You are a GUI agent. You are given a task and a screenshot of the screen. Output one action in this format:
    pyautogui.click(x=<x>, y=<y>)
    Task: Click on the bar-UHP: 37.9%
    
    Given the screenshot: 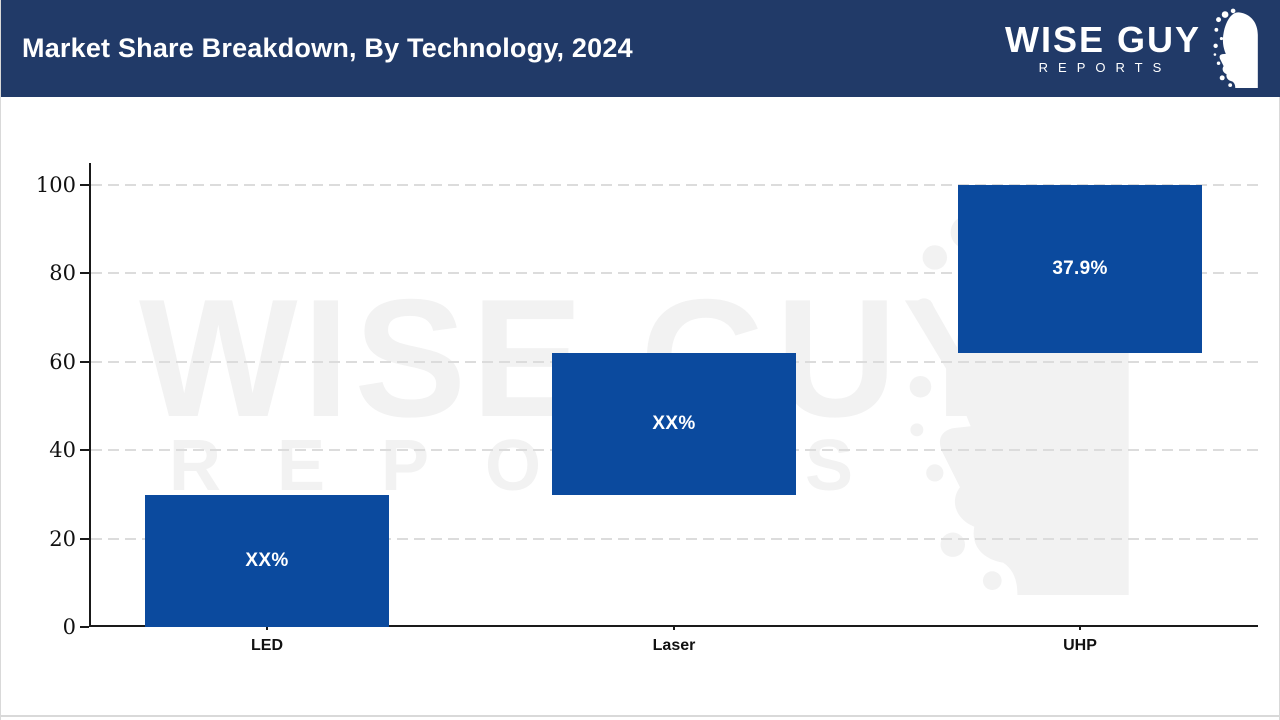 What is the action you would take?
    pyautogui.click(x=1080, y=269)
    